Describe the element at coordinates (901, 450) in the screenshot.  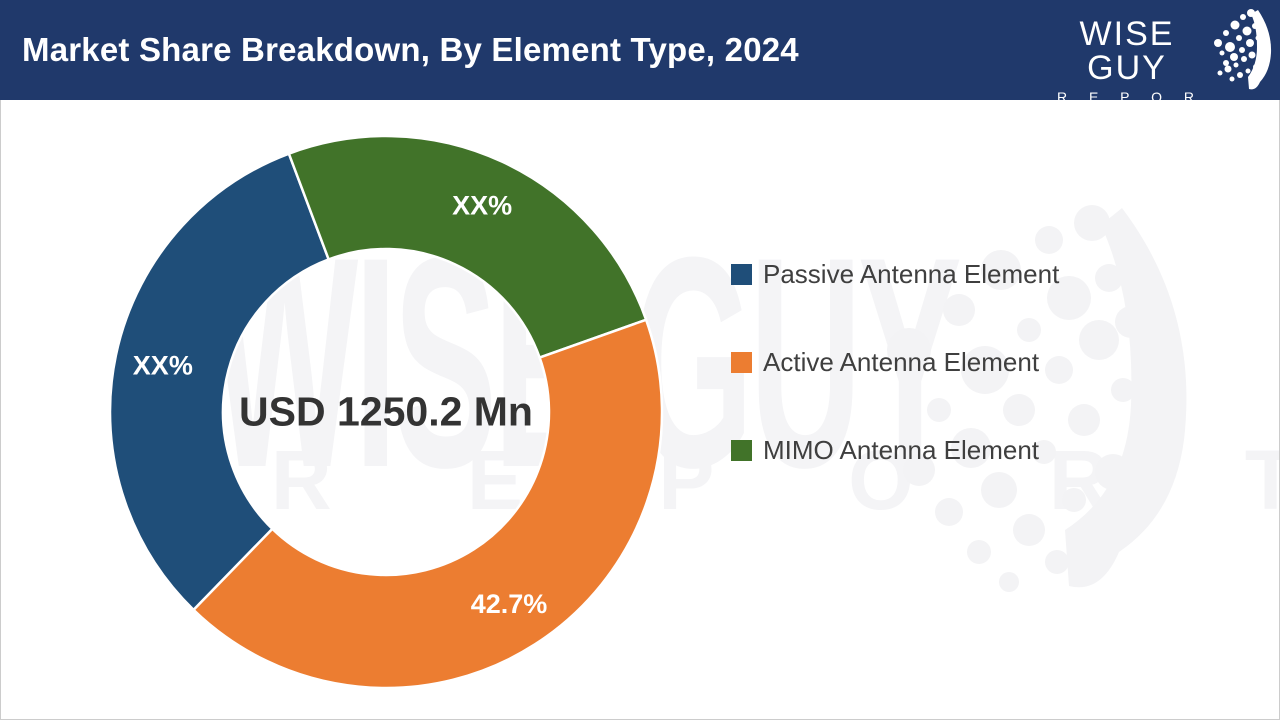
I see `legend-label-mimo: MIMO Antenna Element` at that location.